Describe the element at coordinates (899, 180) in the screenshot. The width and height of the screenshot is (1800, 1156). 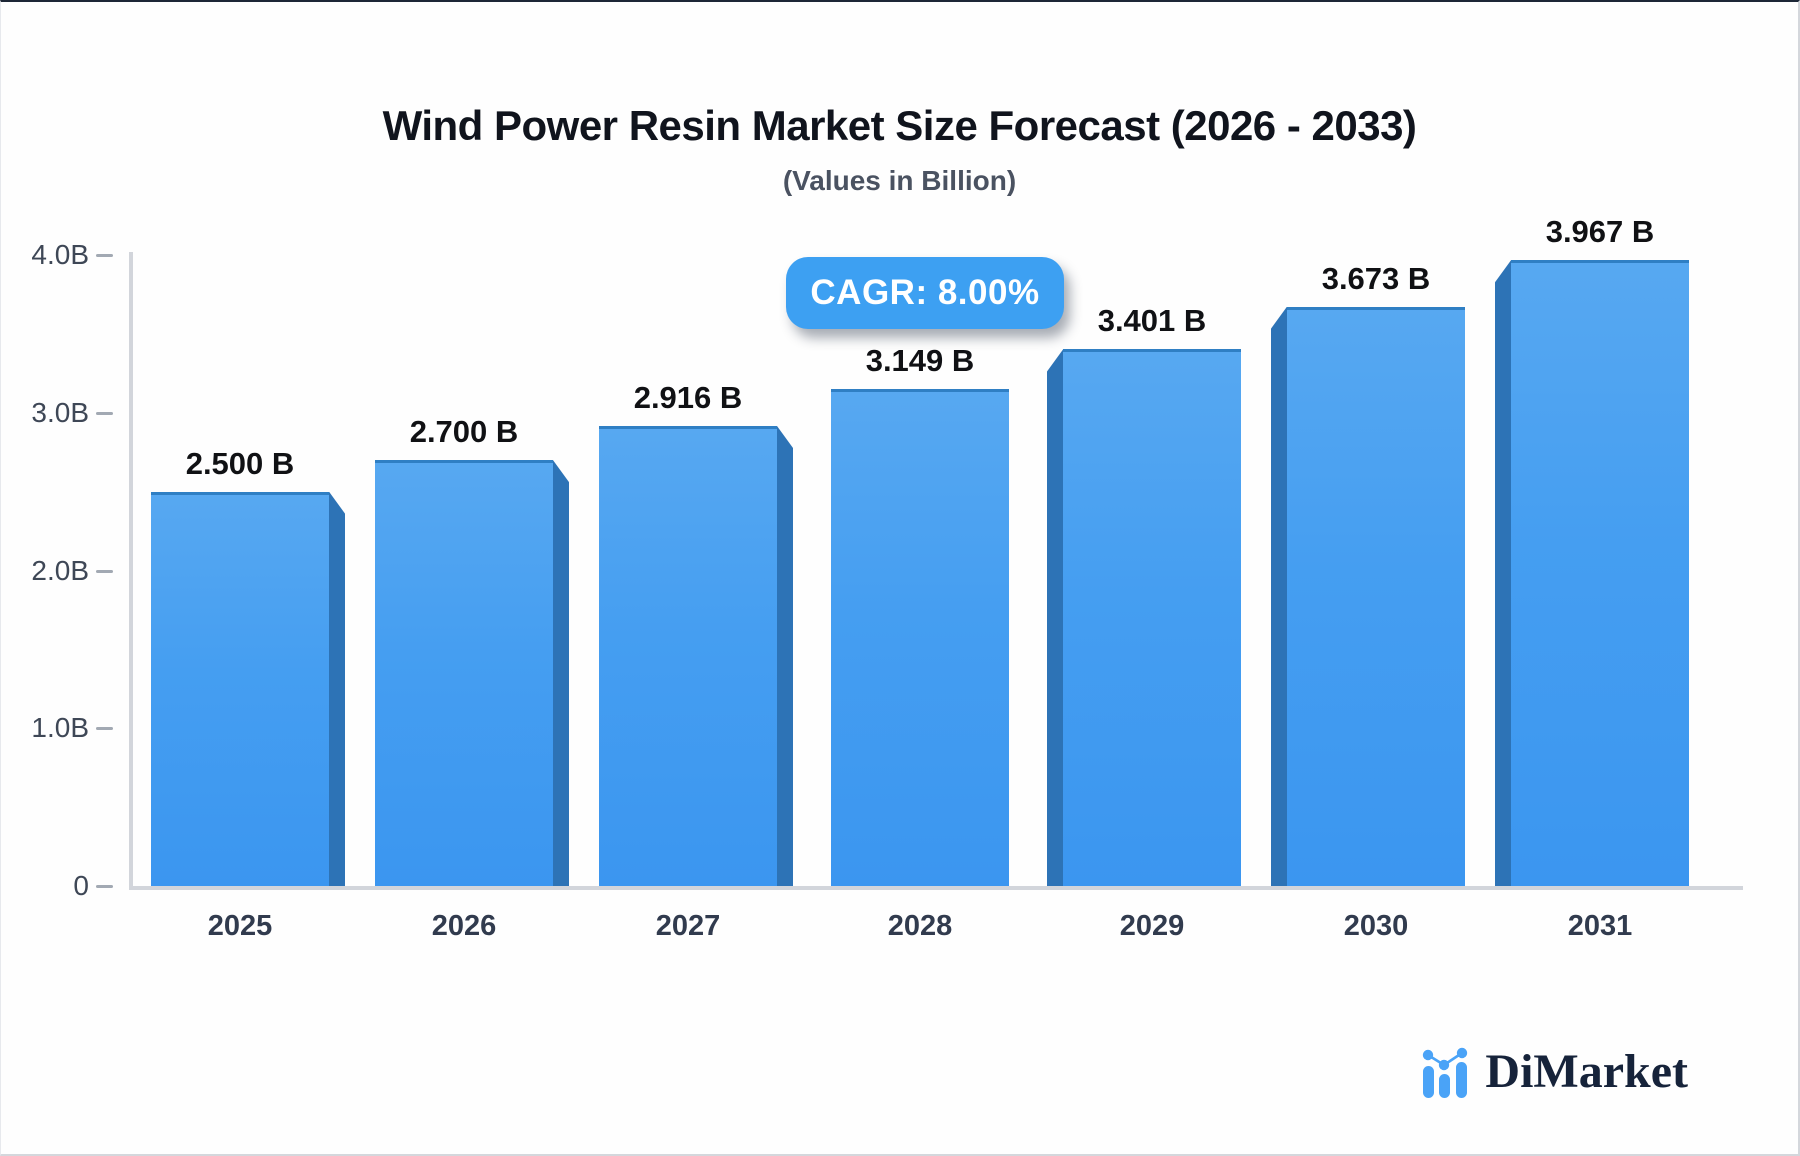
I see `chart-subtitle: (Values in Billion)` at that location.